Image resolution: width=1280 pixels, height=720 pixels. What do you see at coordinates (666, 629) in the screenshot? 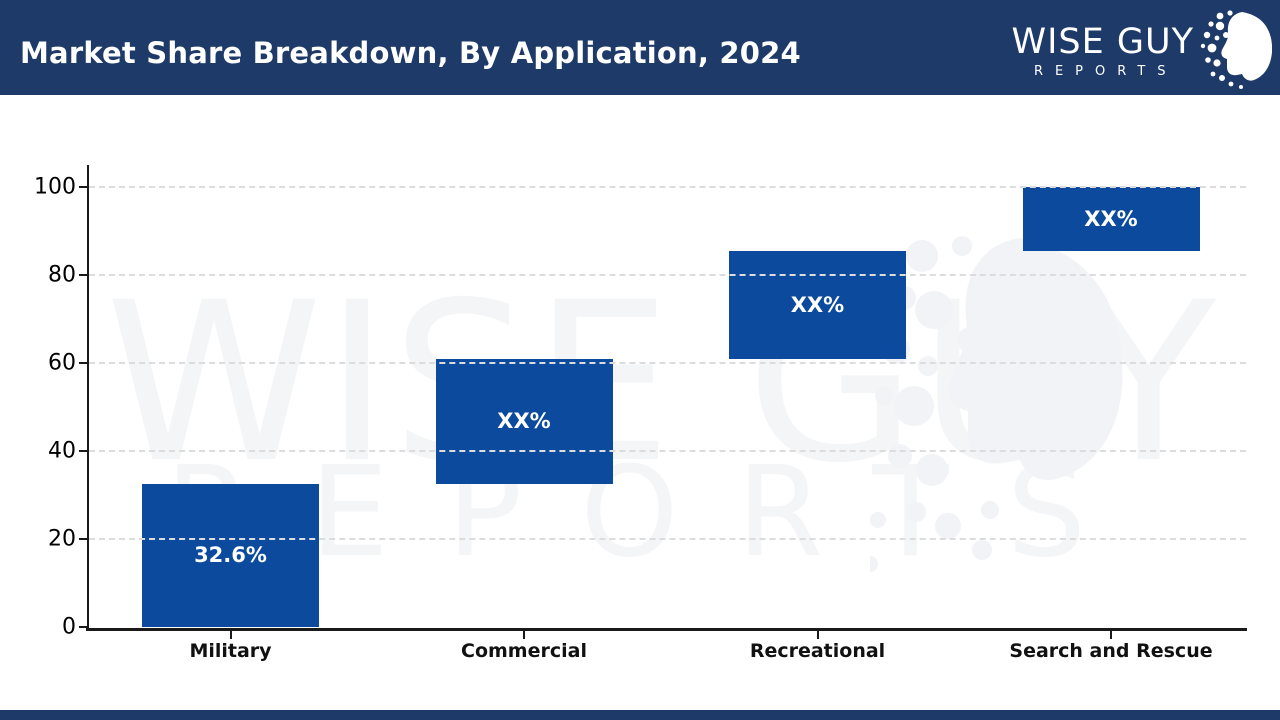
I see `x-axis-line` at bounding box center [666, 629].